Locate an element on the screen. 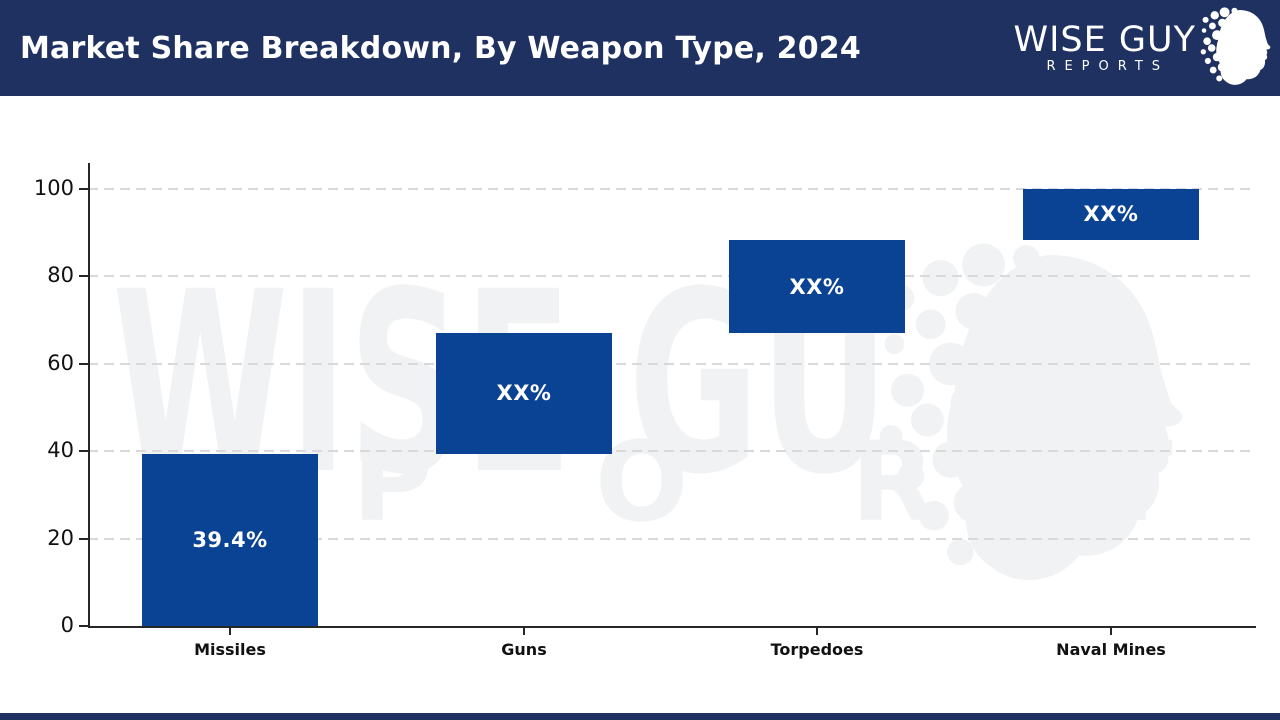 The width and height of the screenshot is (1280, 720). bar-value-label-guns: XX% is located at coordinates (524, 393).